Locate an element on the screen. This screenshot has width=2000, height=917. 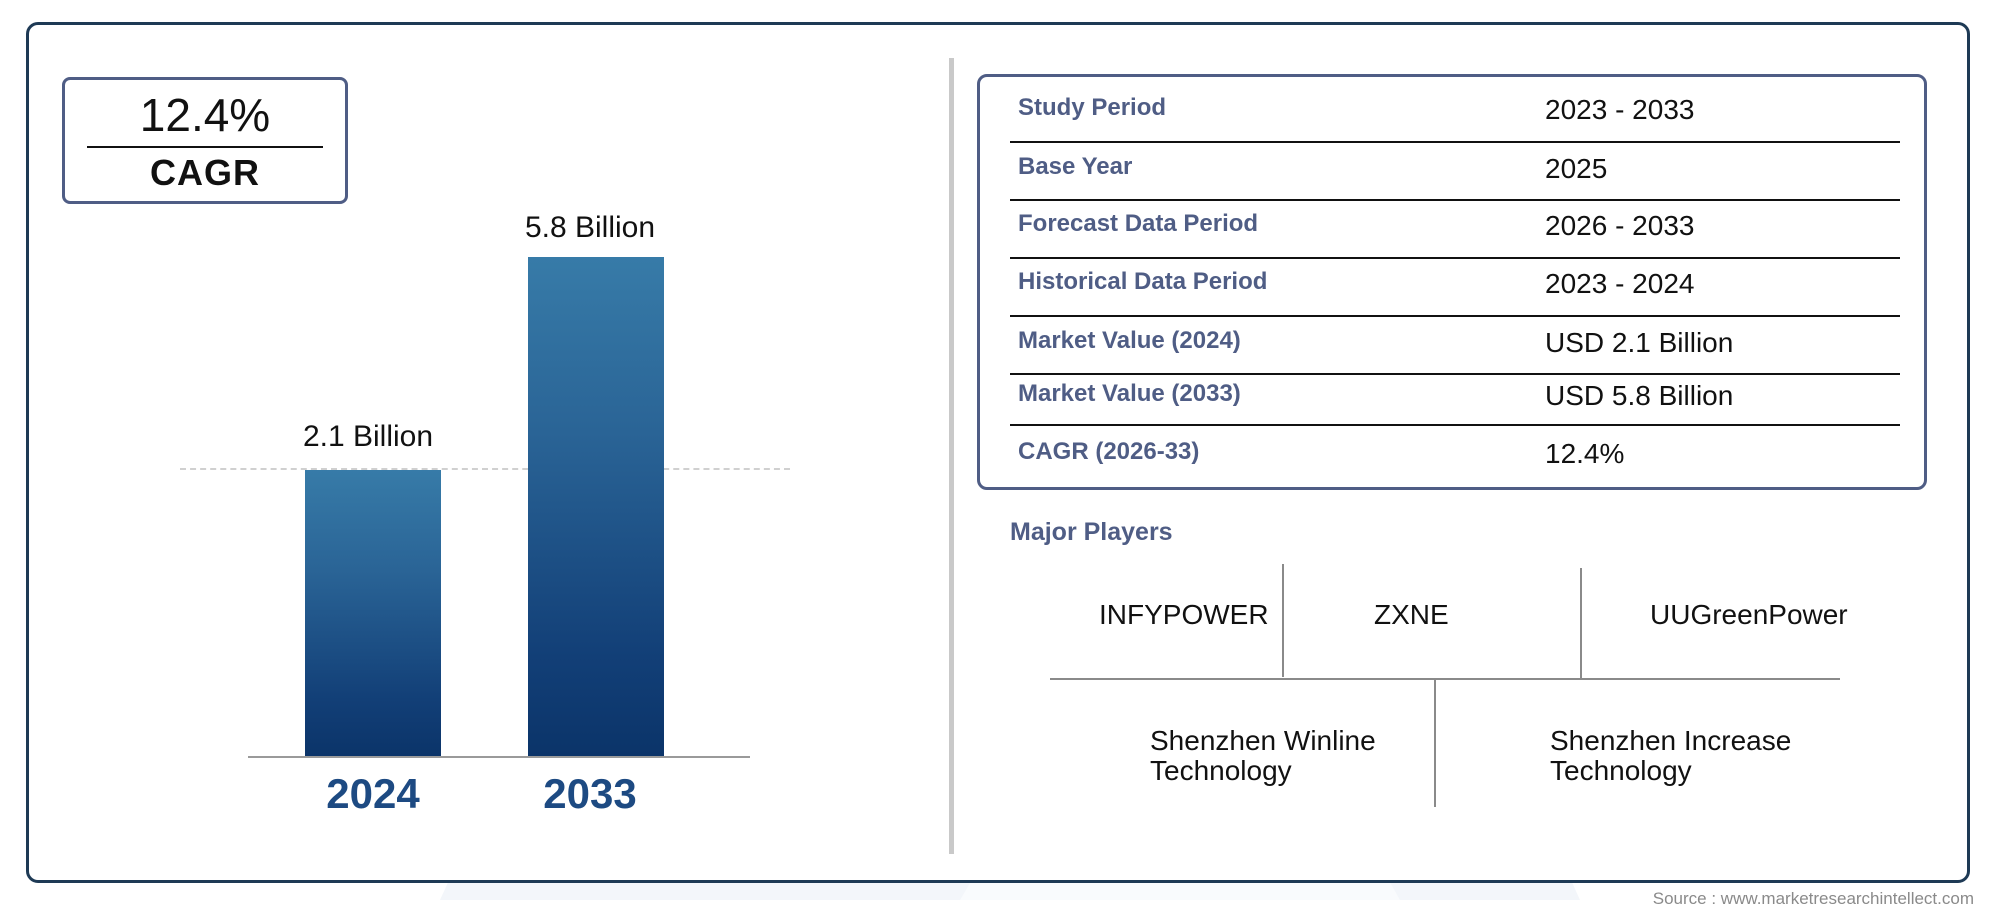
major-players-title: Major Players is located at coordinates (1091, 532).